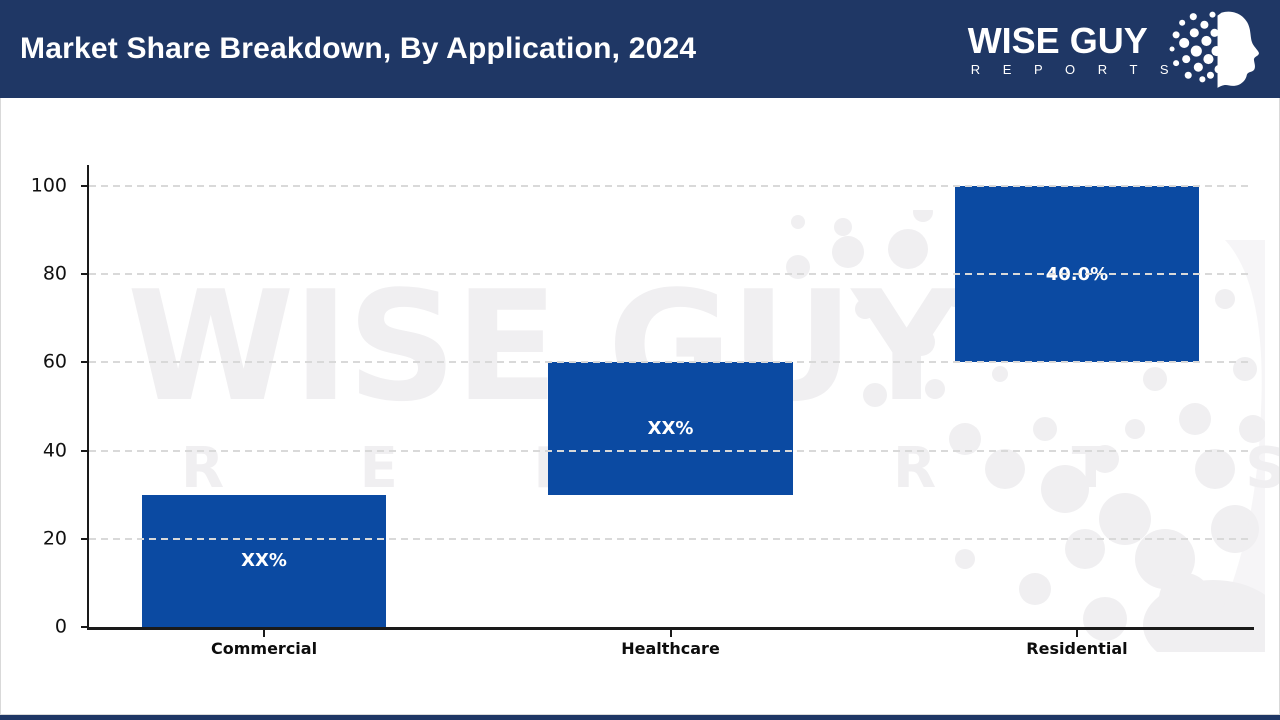 This screenshot has height=720, width=1280. I want to click on footer-bar, so click(640, 717).